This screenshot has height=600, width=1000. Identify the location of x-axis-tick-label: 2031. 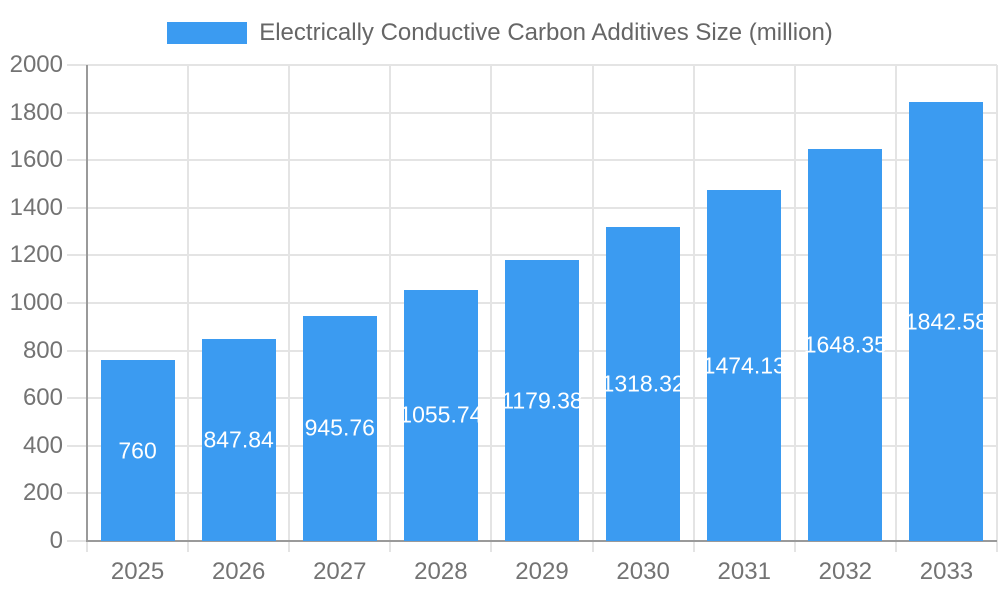
(744, 571).